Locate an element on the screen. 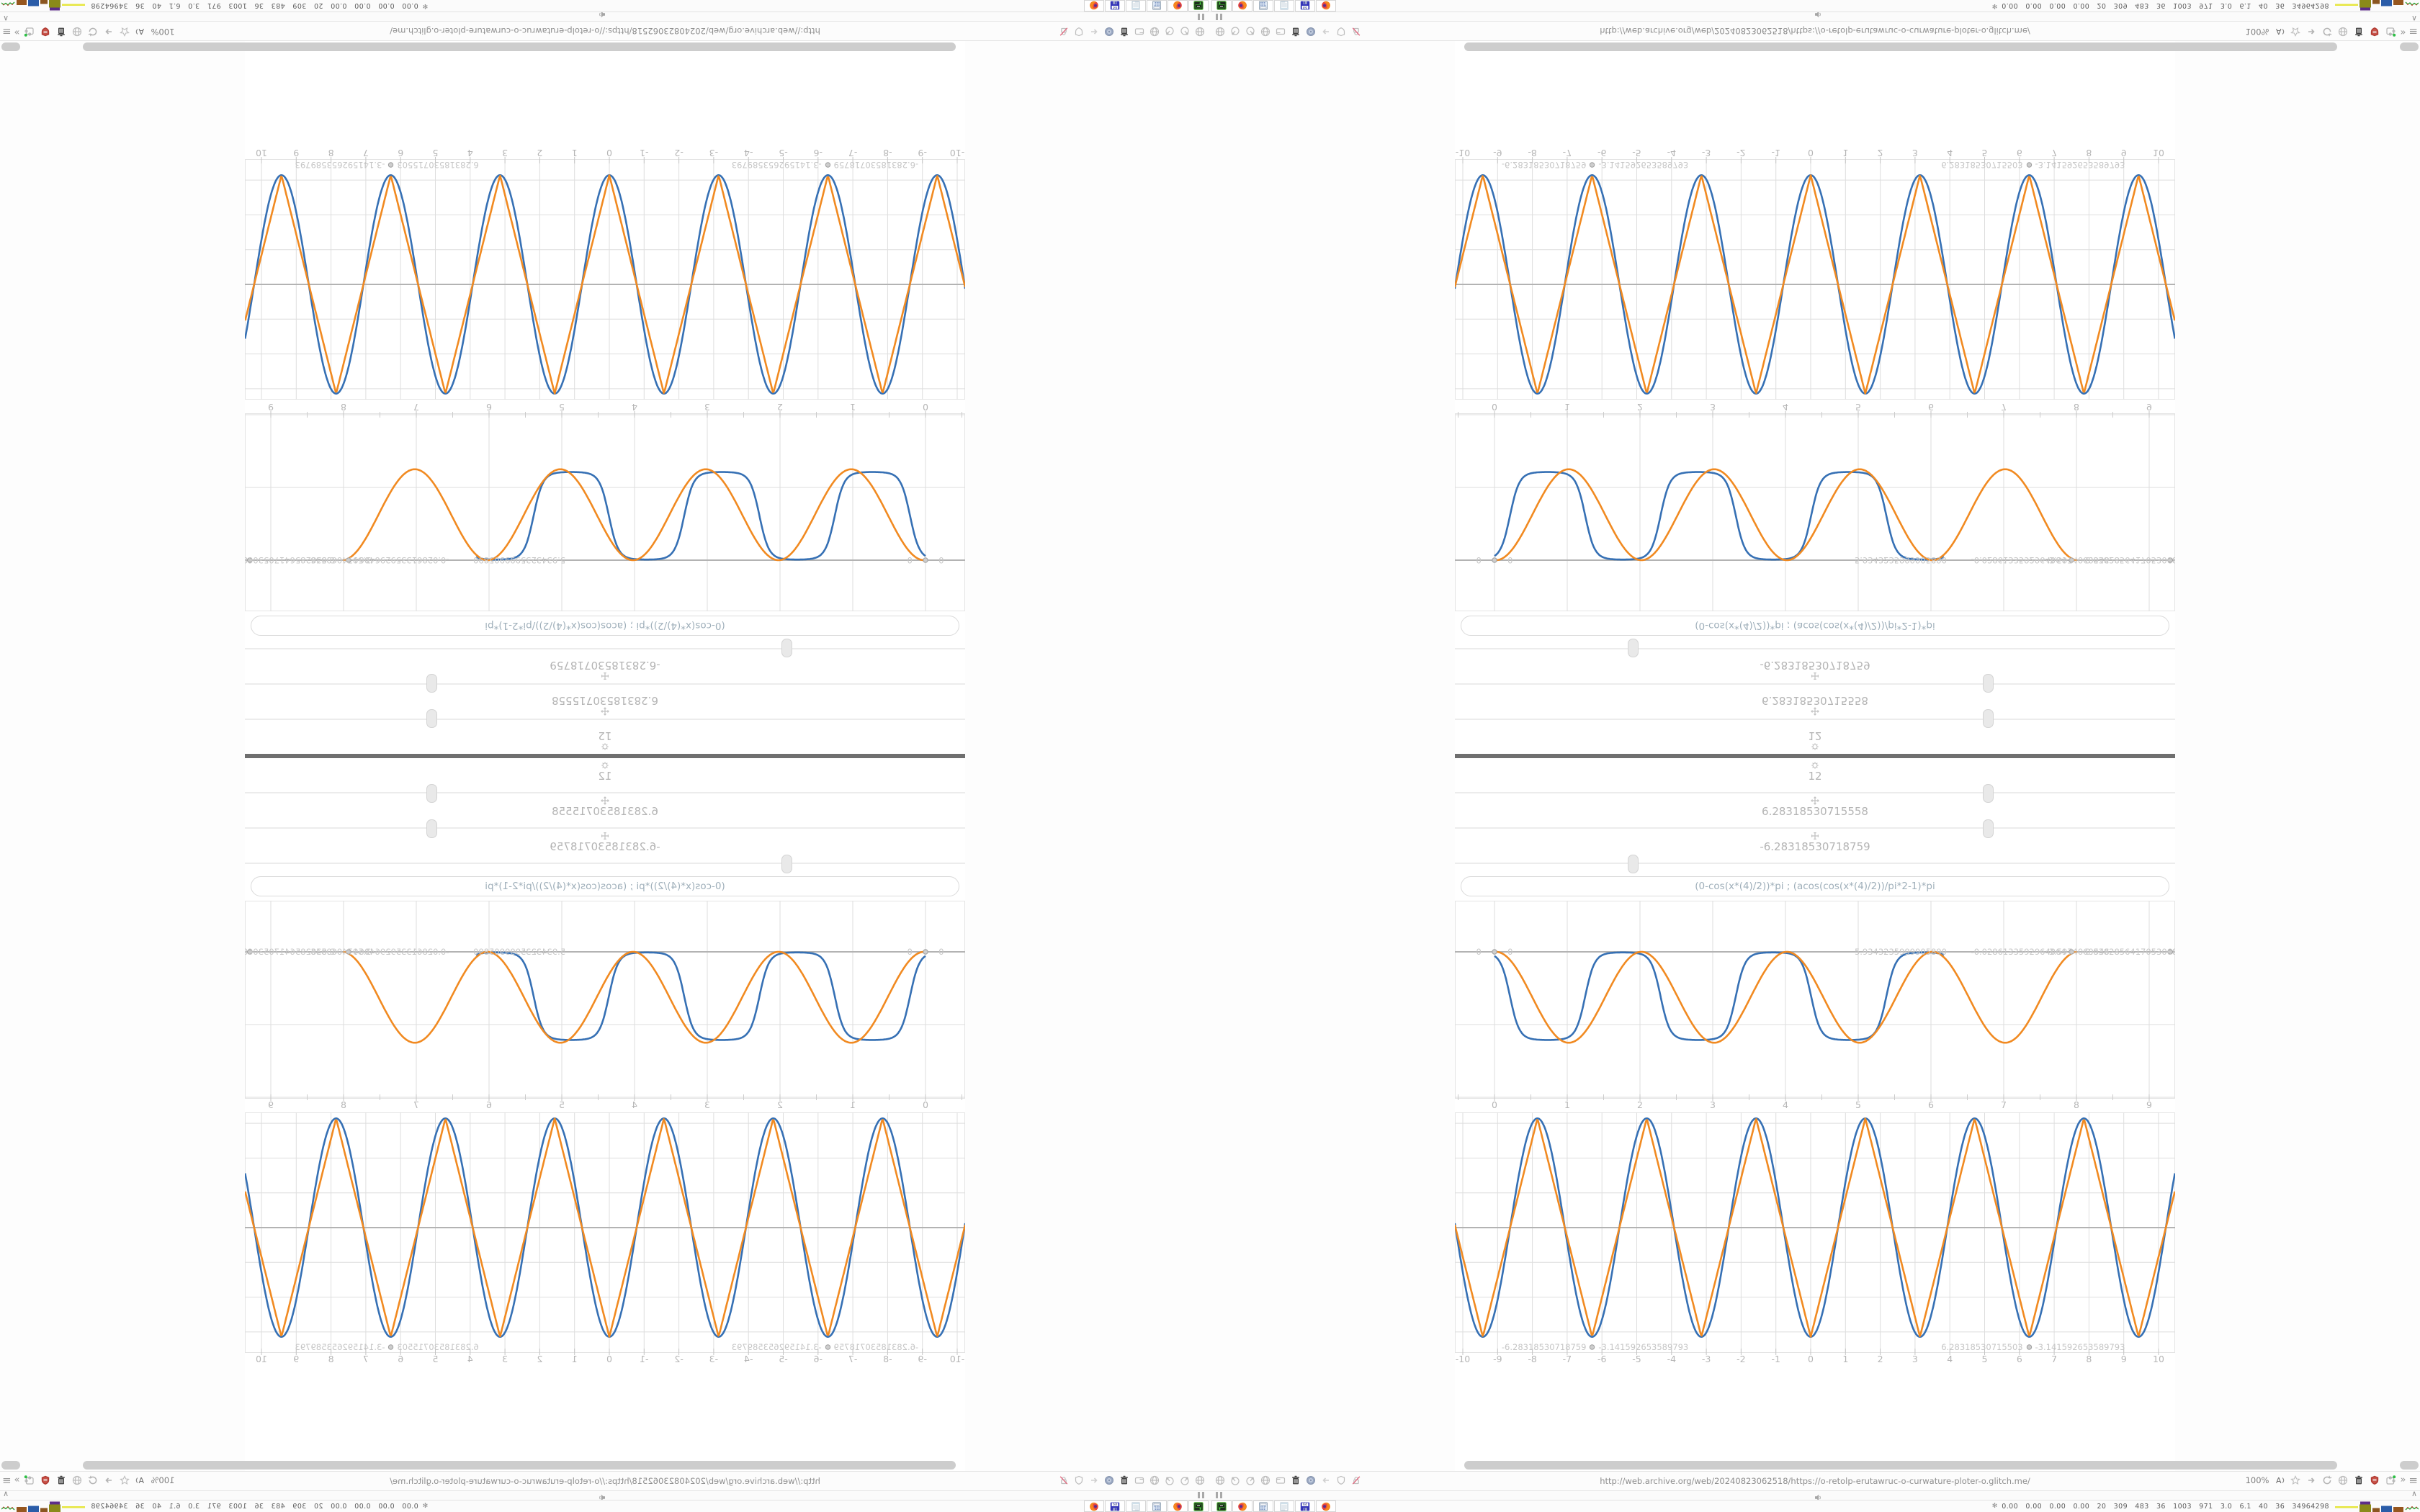  gauge-icon is located at coordinates (1184, 1480).